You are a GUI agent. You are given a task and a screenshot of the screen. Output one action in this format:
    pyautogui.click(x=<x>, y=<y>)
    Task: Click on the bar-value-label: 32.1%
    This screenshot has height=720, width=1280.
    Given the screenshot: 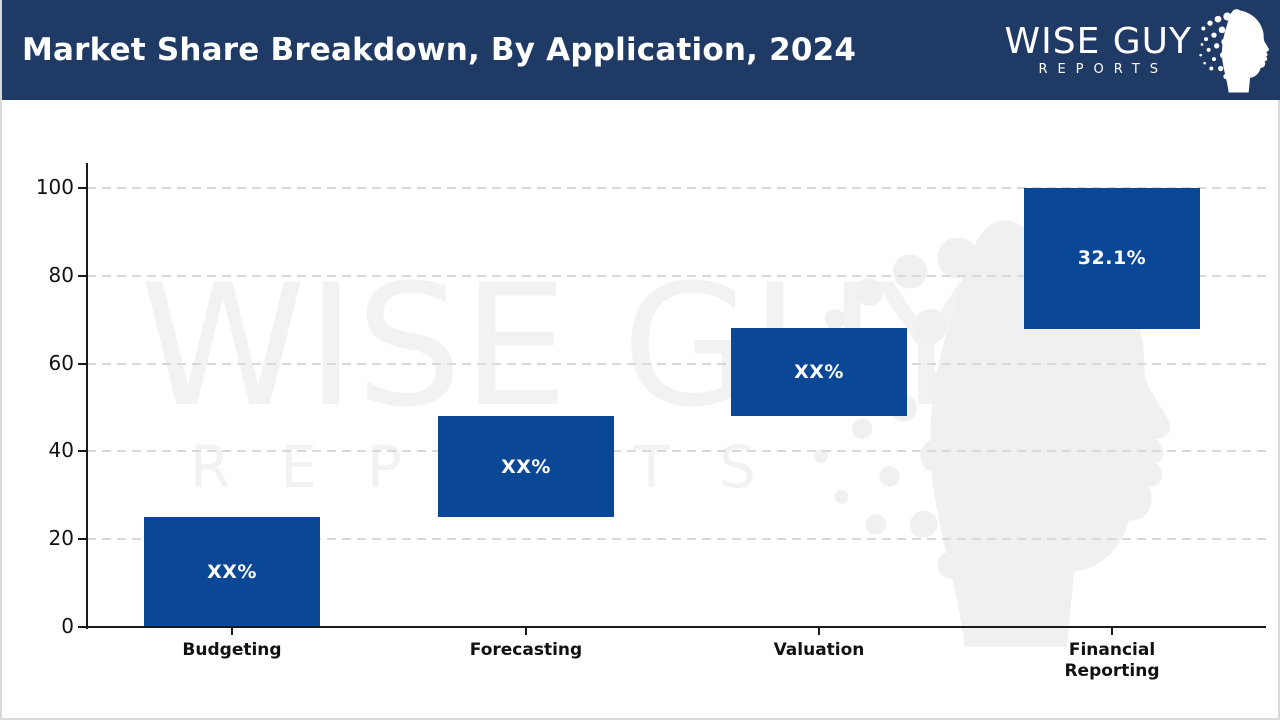 What is the action you would take?
    pyautogui.click(x=1112, y=258)
    